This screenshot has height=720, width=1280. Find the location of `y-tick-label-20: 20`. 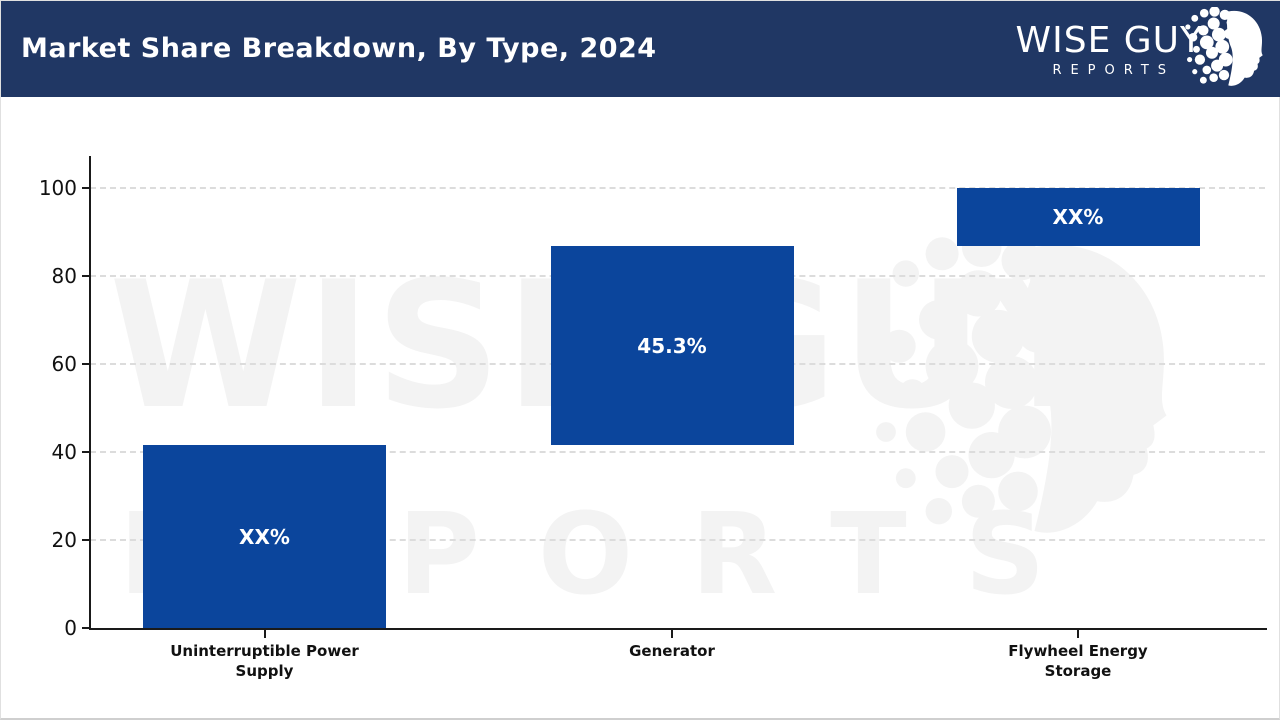

y-tick-label-20: 20 is located at coordinates (64, 540).